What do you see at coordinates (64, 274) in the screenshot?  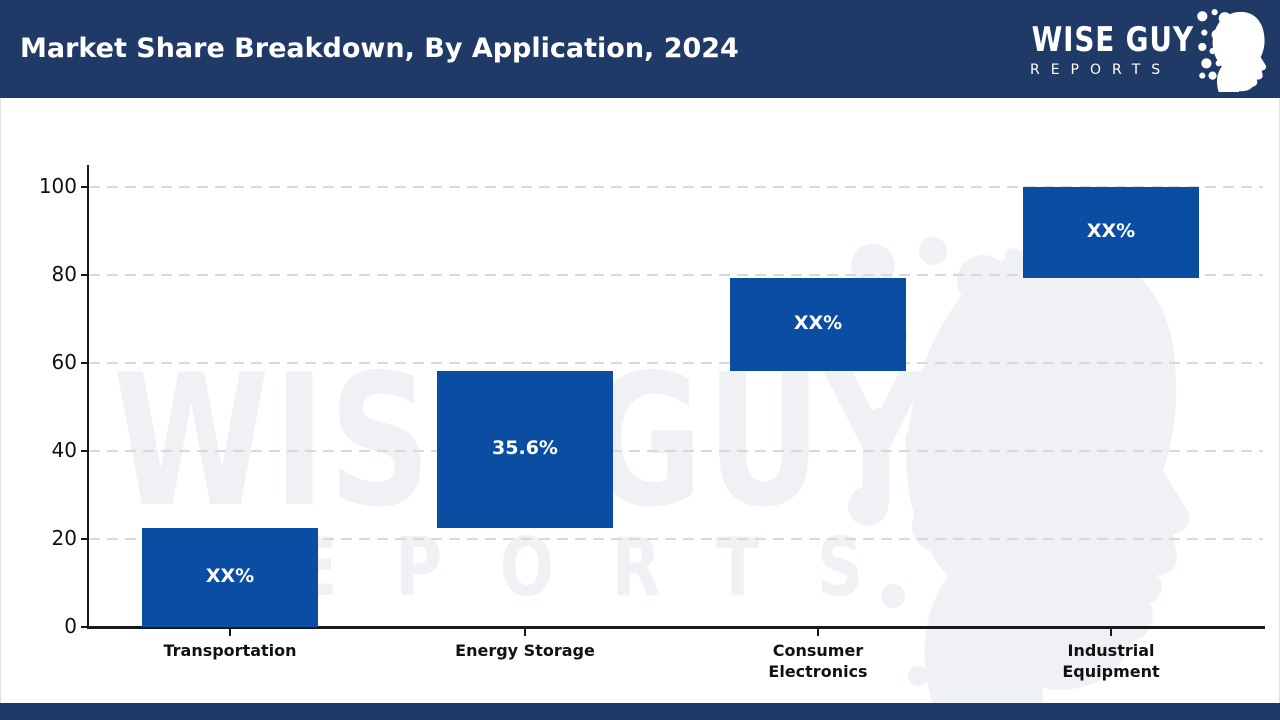 I see `y-tick-label-80: 80` at bounding box center [64, 274].